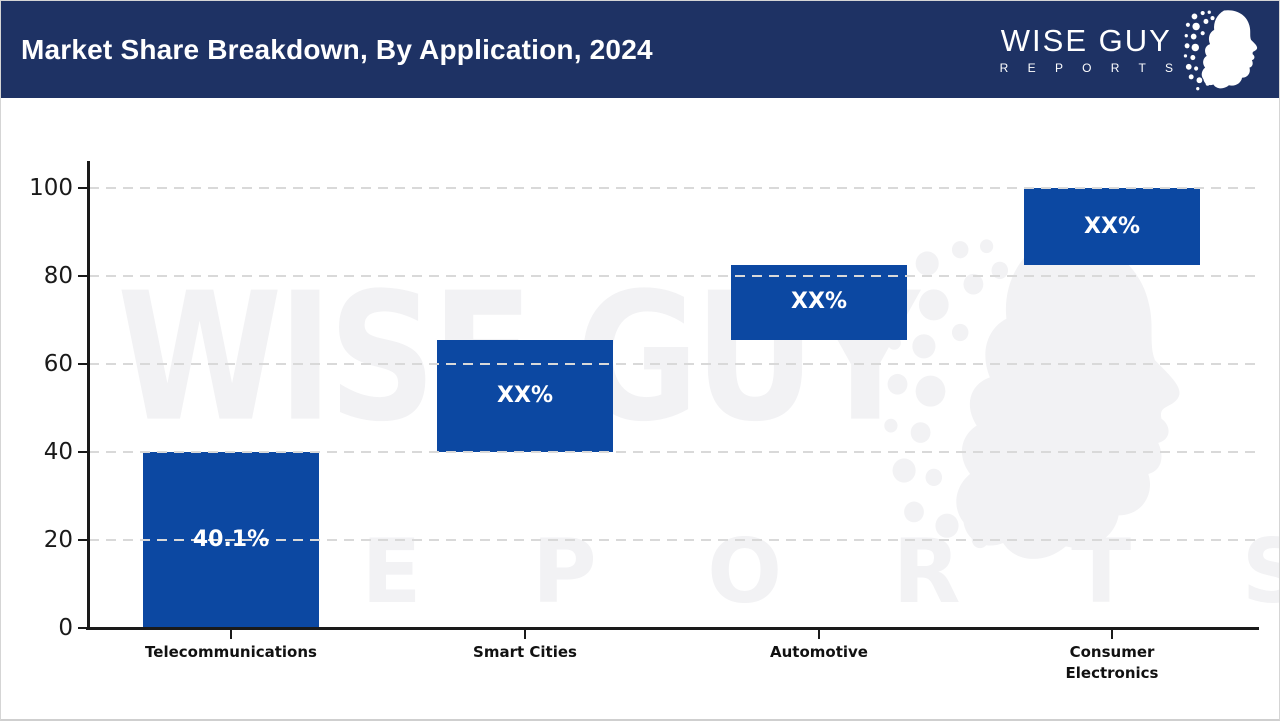 Image resolution: width=1280 pixels, height=721 pixels. Describe the element at coordinates (58, 540) in the screenshot. I see `y-tick-label-20: 20` at that location.